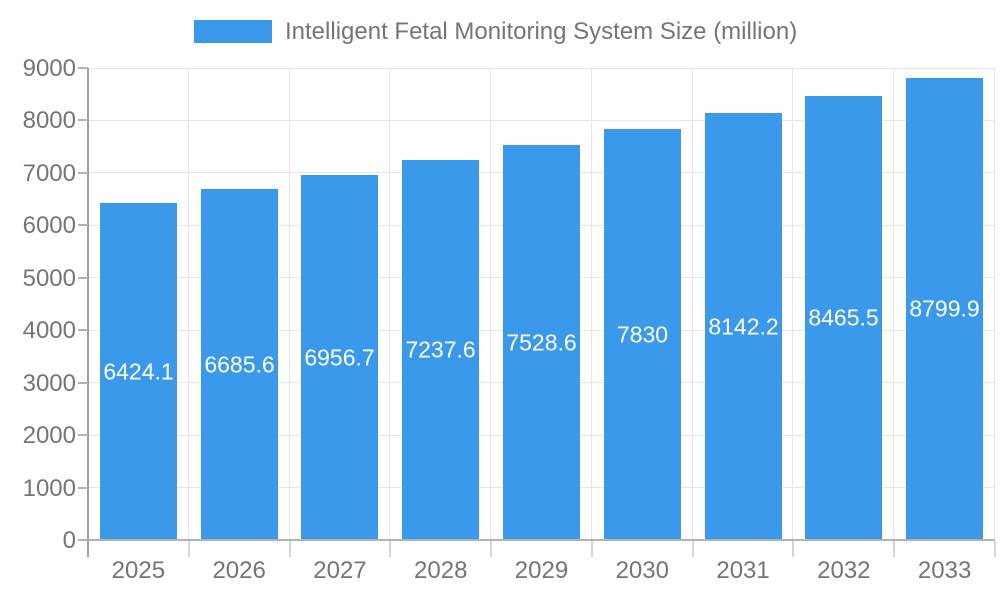 The width and height of the screenshot is (1000, 600). What do you see at coordinates (49, 226) in the screenshot?
I see `y-axis-label: 6000` at bounding box center [49, 226].